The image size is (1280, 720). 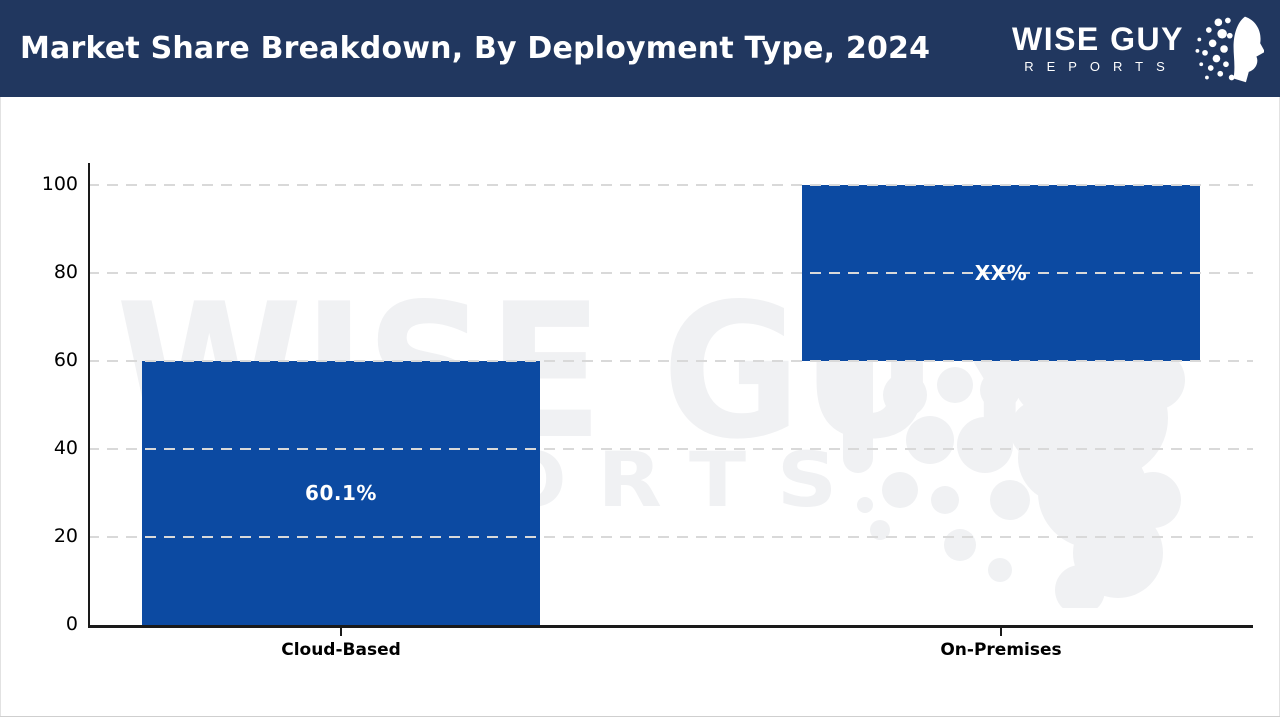 What do you see at coordinates (670, 626) in the screenshot?
I see `x-axis-line` at bounding box center [670, 626].